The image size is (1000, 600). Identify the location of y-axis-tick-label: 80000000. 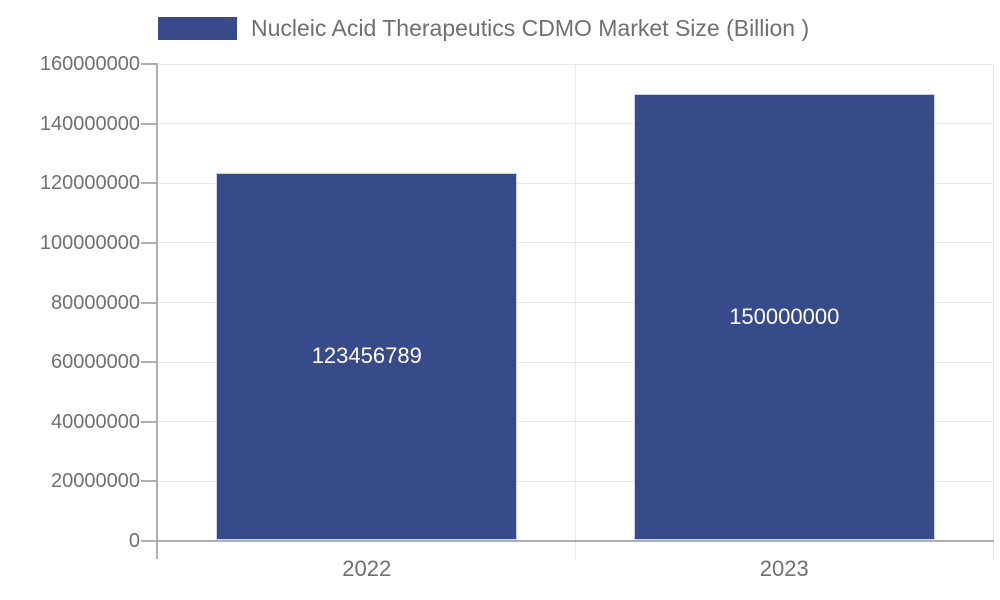
(95, 302).